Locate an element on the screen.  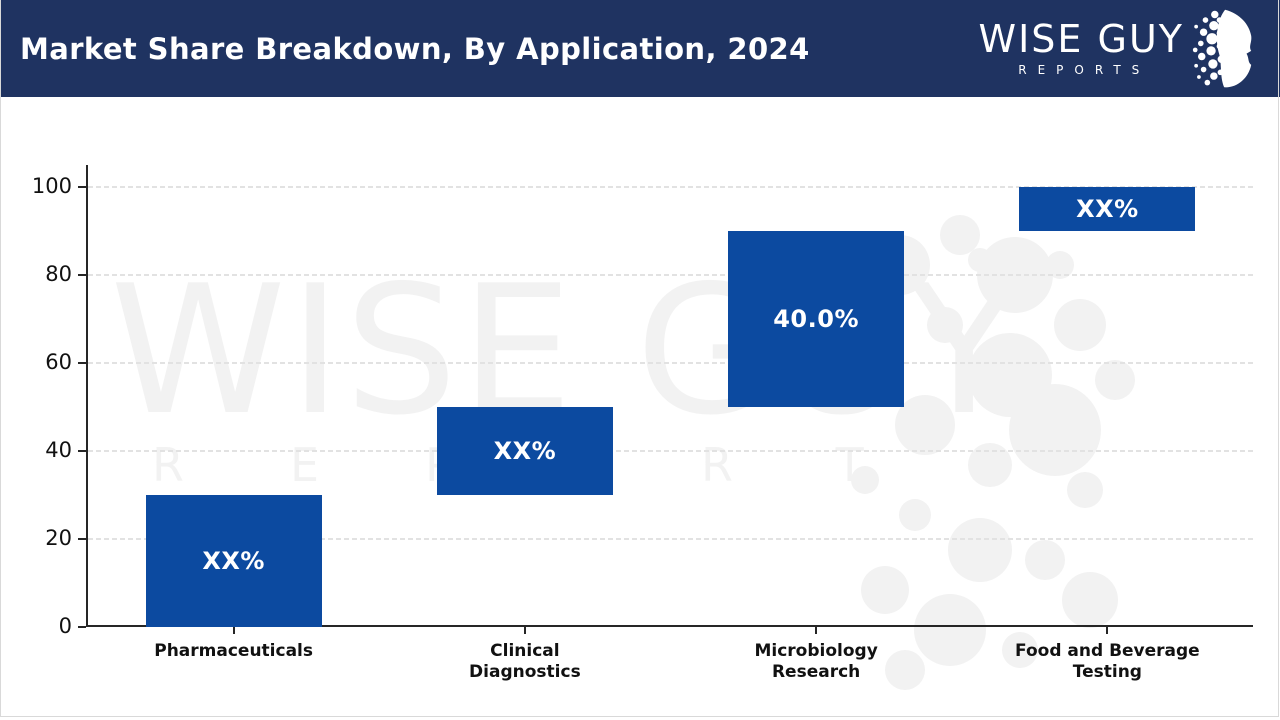
category-label-clinical-diagnostics: Clinical Diagnostics is located at coordinates (525, 662).